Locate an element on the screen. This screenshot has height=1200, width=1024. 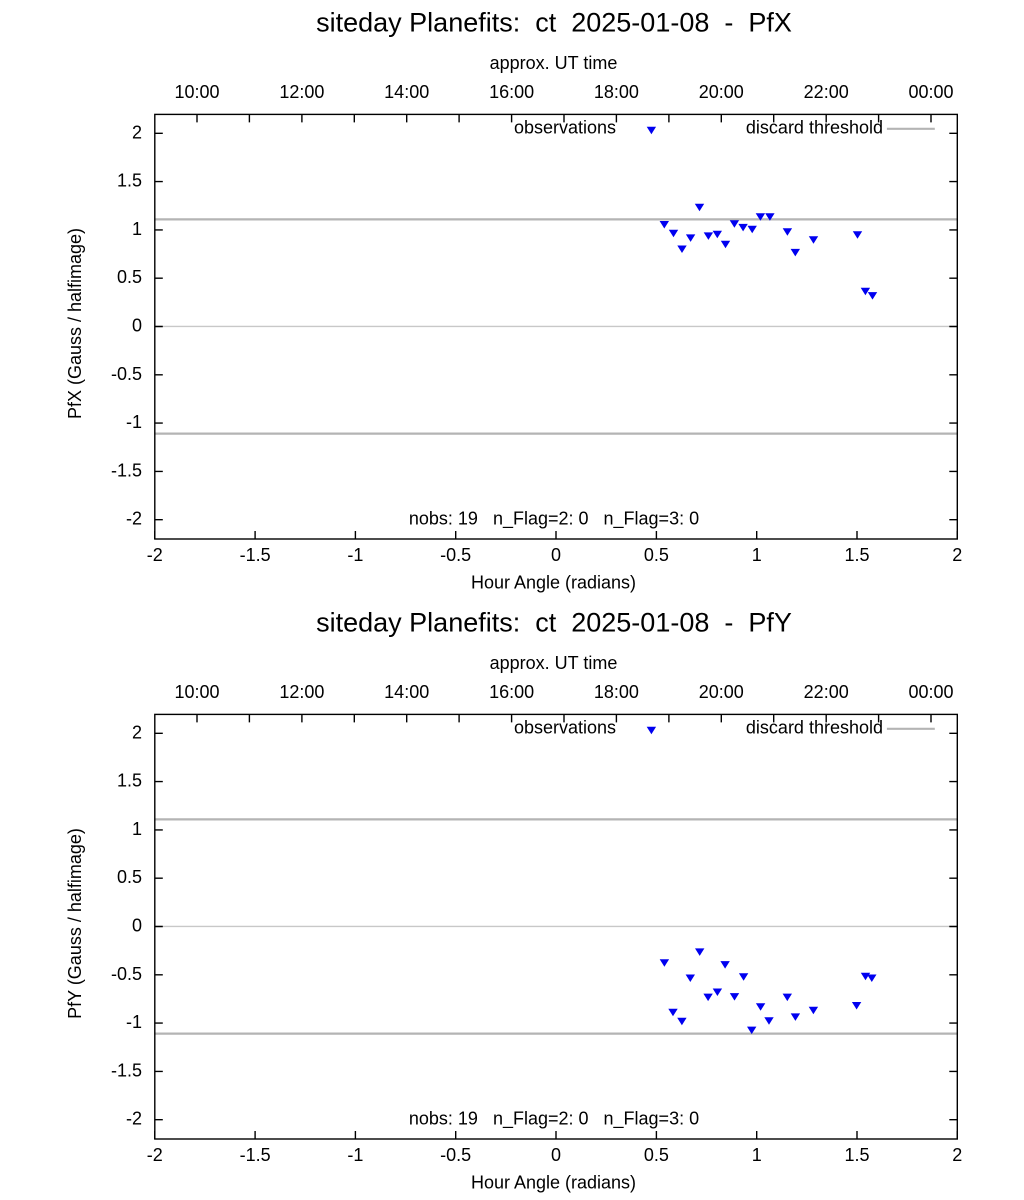
svg-text: PfX (Gauss / halfimage) is located at coordinates (75, 323).